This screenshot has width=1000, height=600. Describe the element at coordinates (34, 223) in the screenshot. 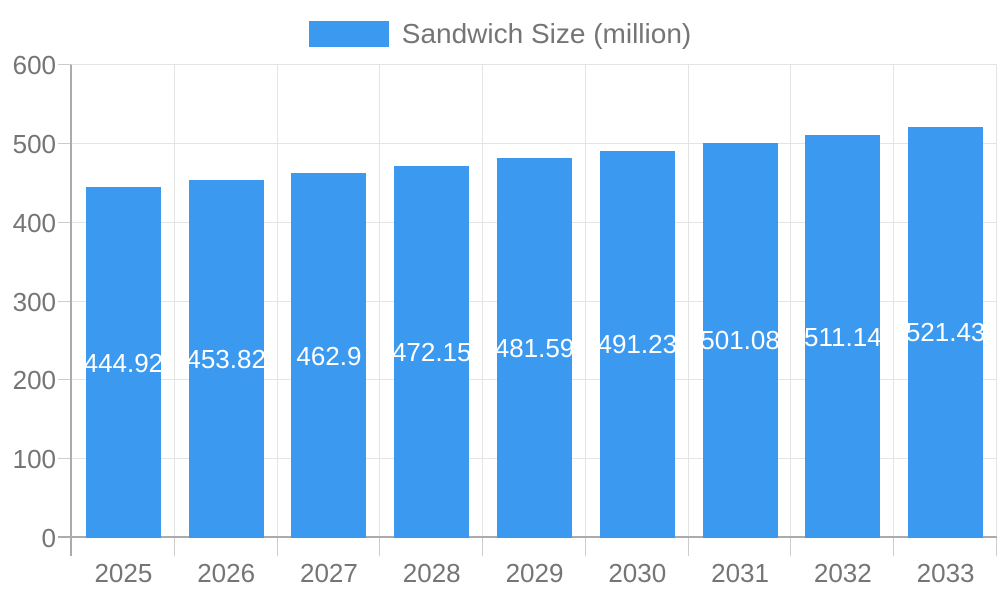

I see `y-axis-label: 400` at that location.